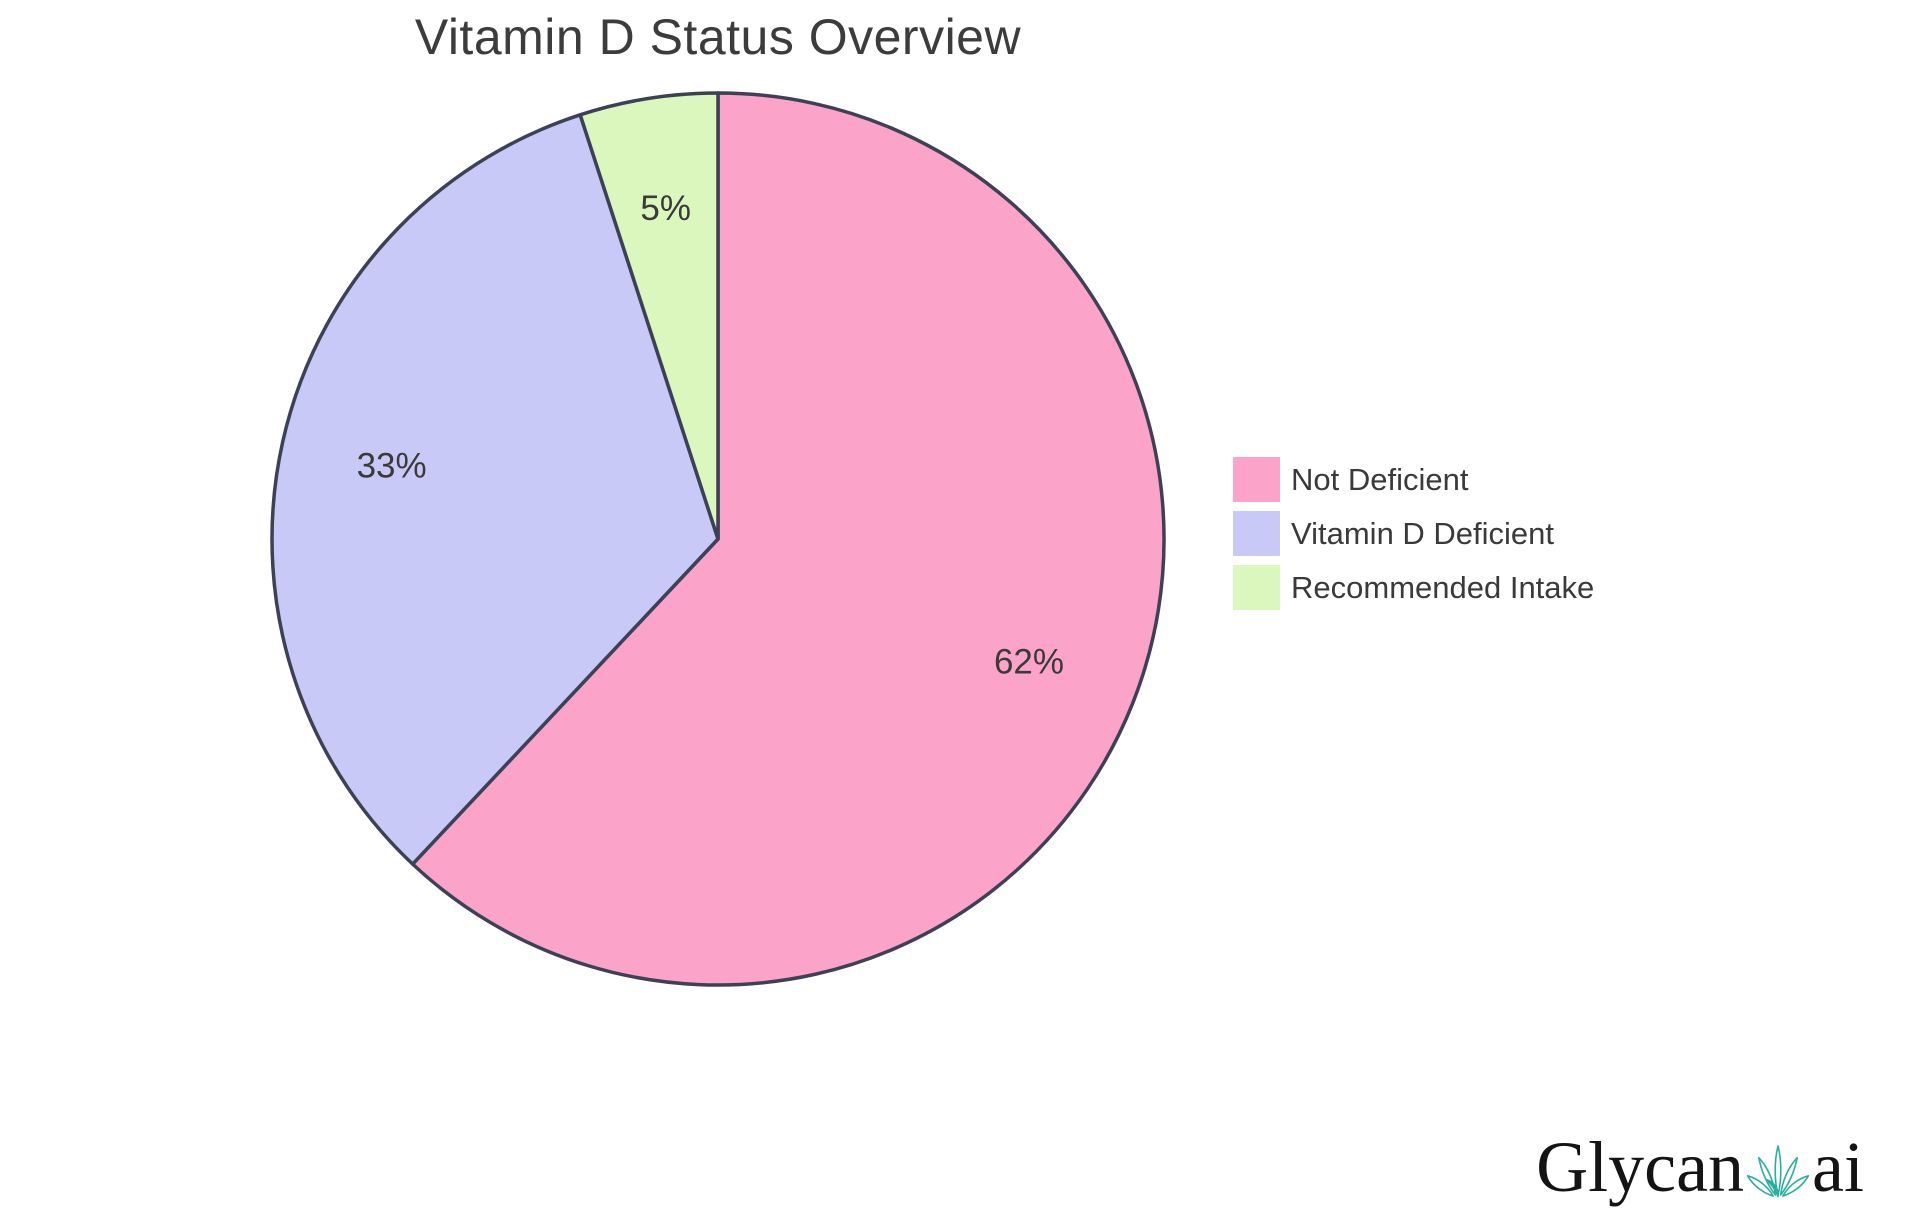  What do you see at coordinates (1443, 587) in the screenshot?
I see `legend-label: Recommended Intake` at bounding box center [1443, 587].